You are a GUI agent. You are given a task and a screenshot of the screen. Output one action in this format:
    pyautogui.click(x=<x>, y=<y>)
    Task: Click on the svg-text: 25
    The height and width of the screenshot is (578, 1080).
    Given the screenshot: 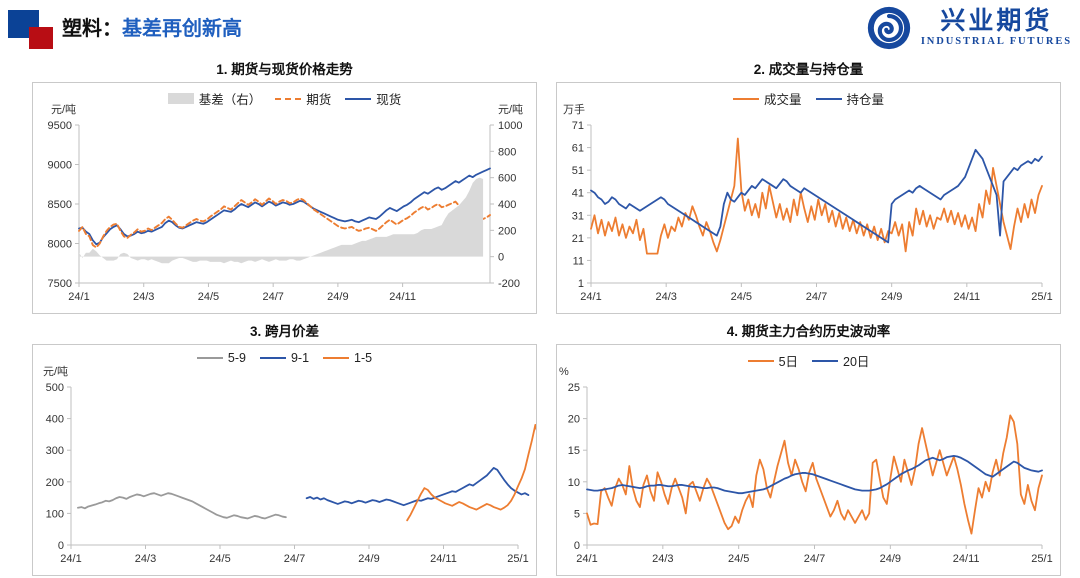 What is the action you would take?
    pyautogui.click(x=574, y=388)
    